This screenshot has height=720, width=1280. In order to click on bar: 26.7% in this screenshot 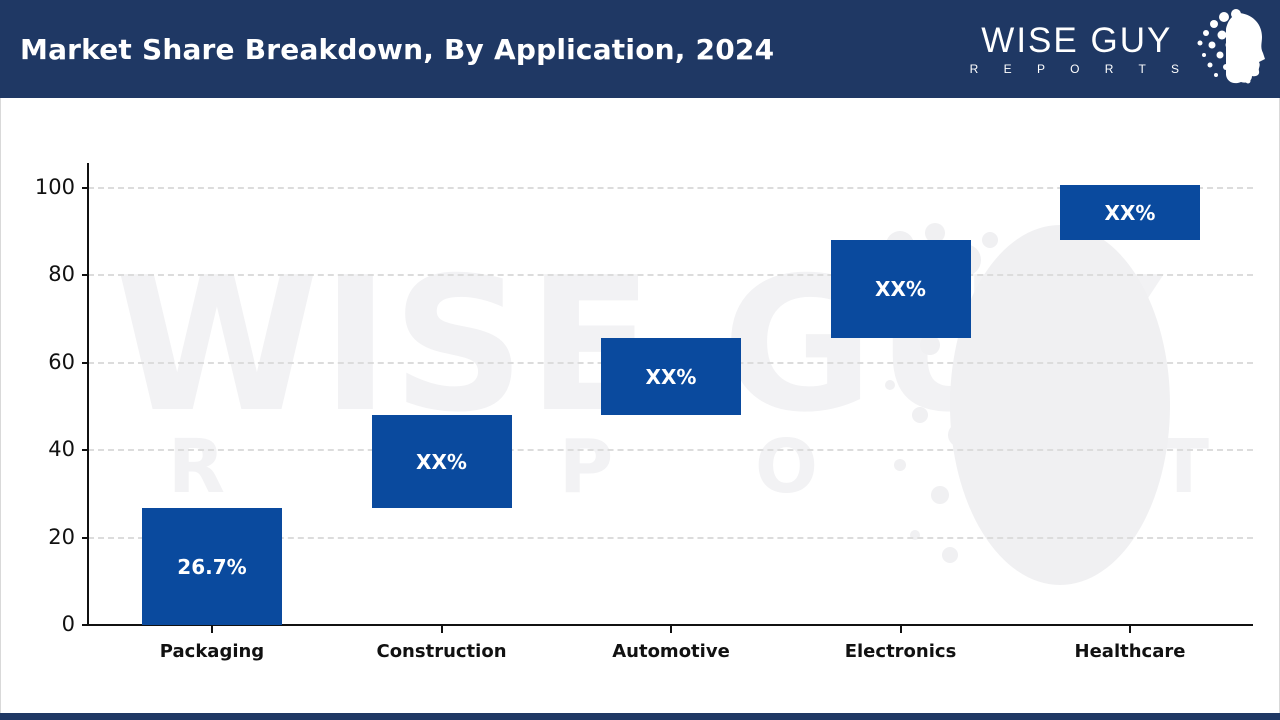, I will do `click(212, 566)`.